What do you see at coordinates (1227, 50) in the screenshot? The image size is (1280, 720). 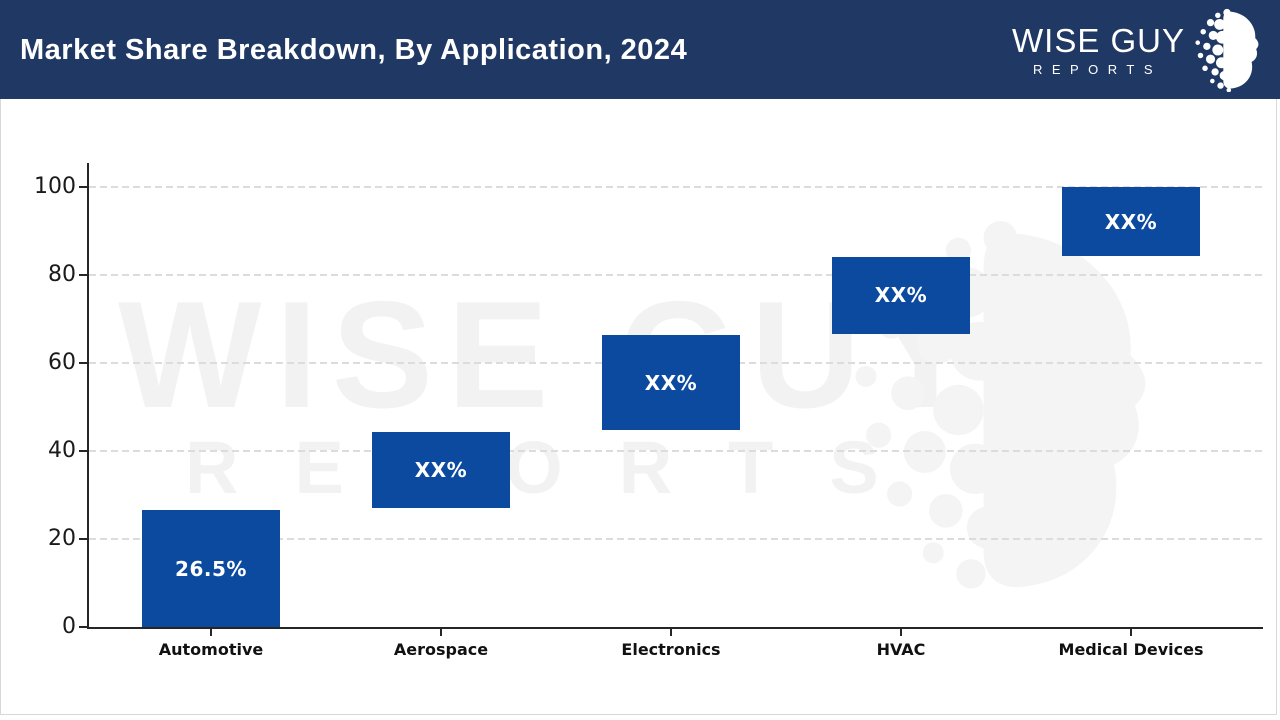 I see `dotted-head-icon` at bounding box center [1227, 50].